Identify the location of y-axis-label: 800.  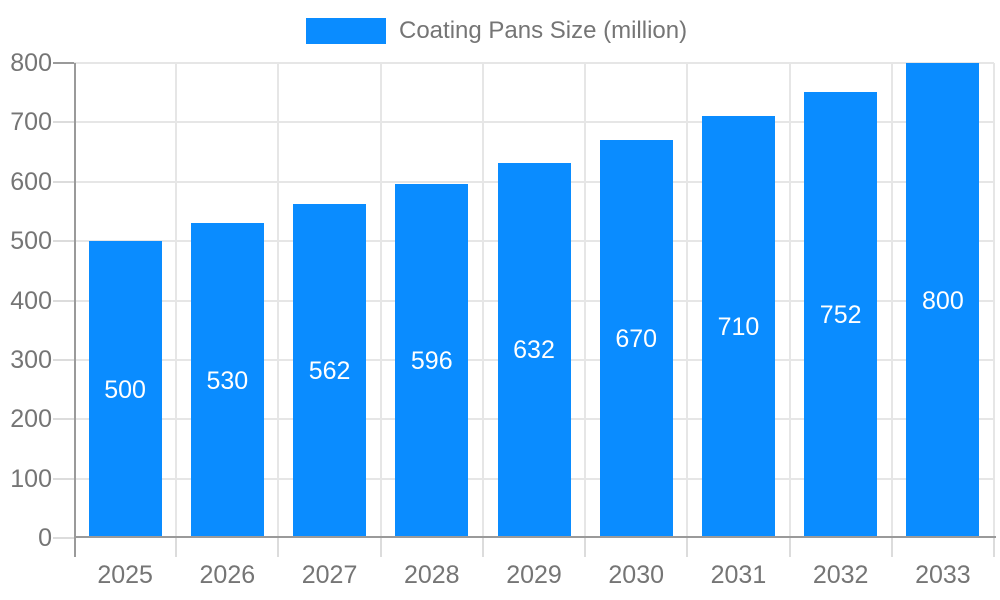
(31, 63).